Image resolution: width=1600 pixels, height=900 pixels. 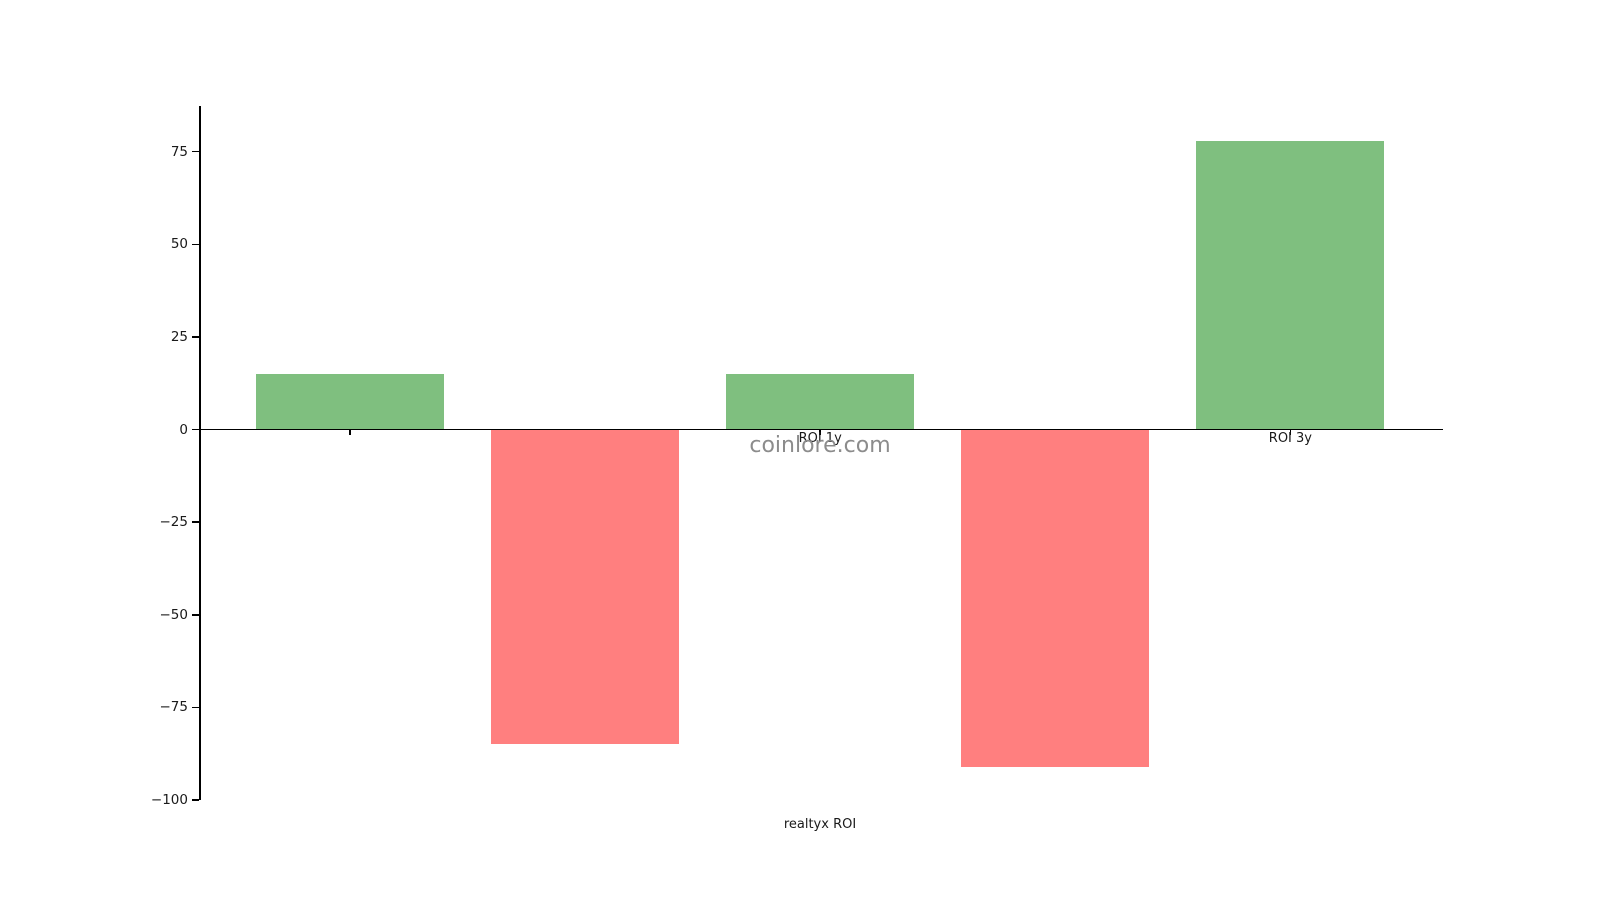 I want to click on y-tick-label: 50, so click(x=179, y=244).